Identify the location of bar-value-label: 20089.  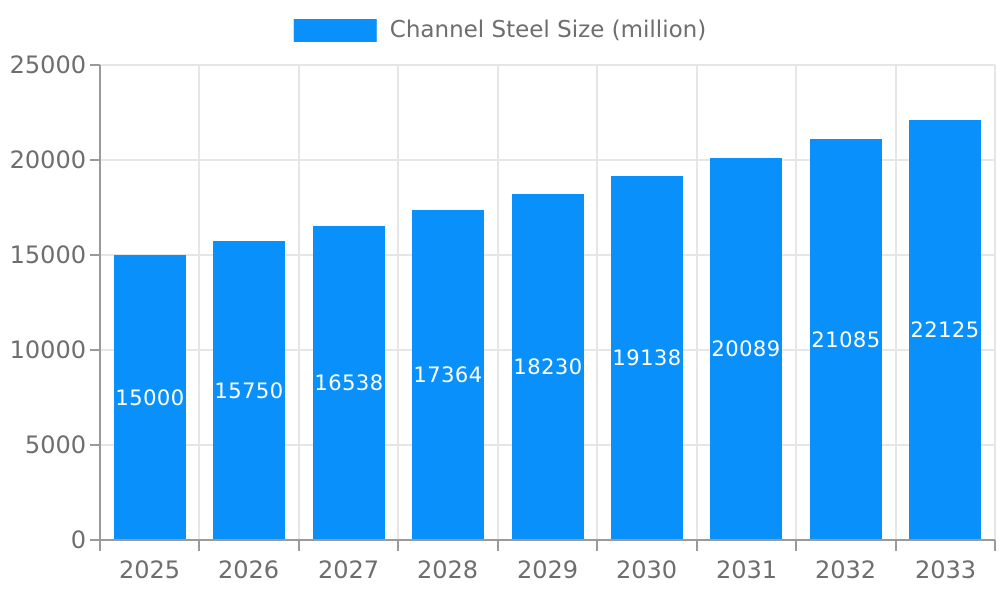
(746, 349).